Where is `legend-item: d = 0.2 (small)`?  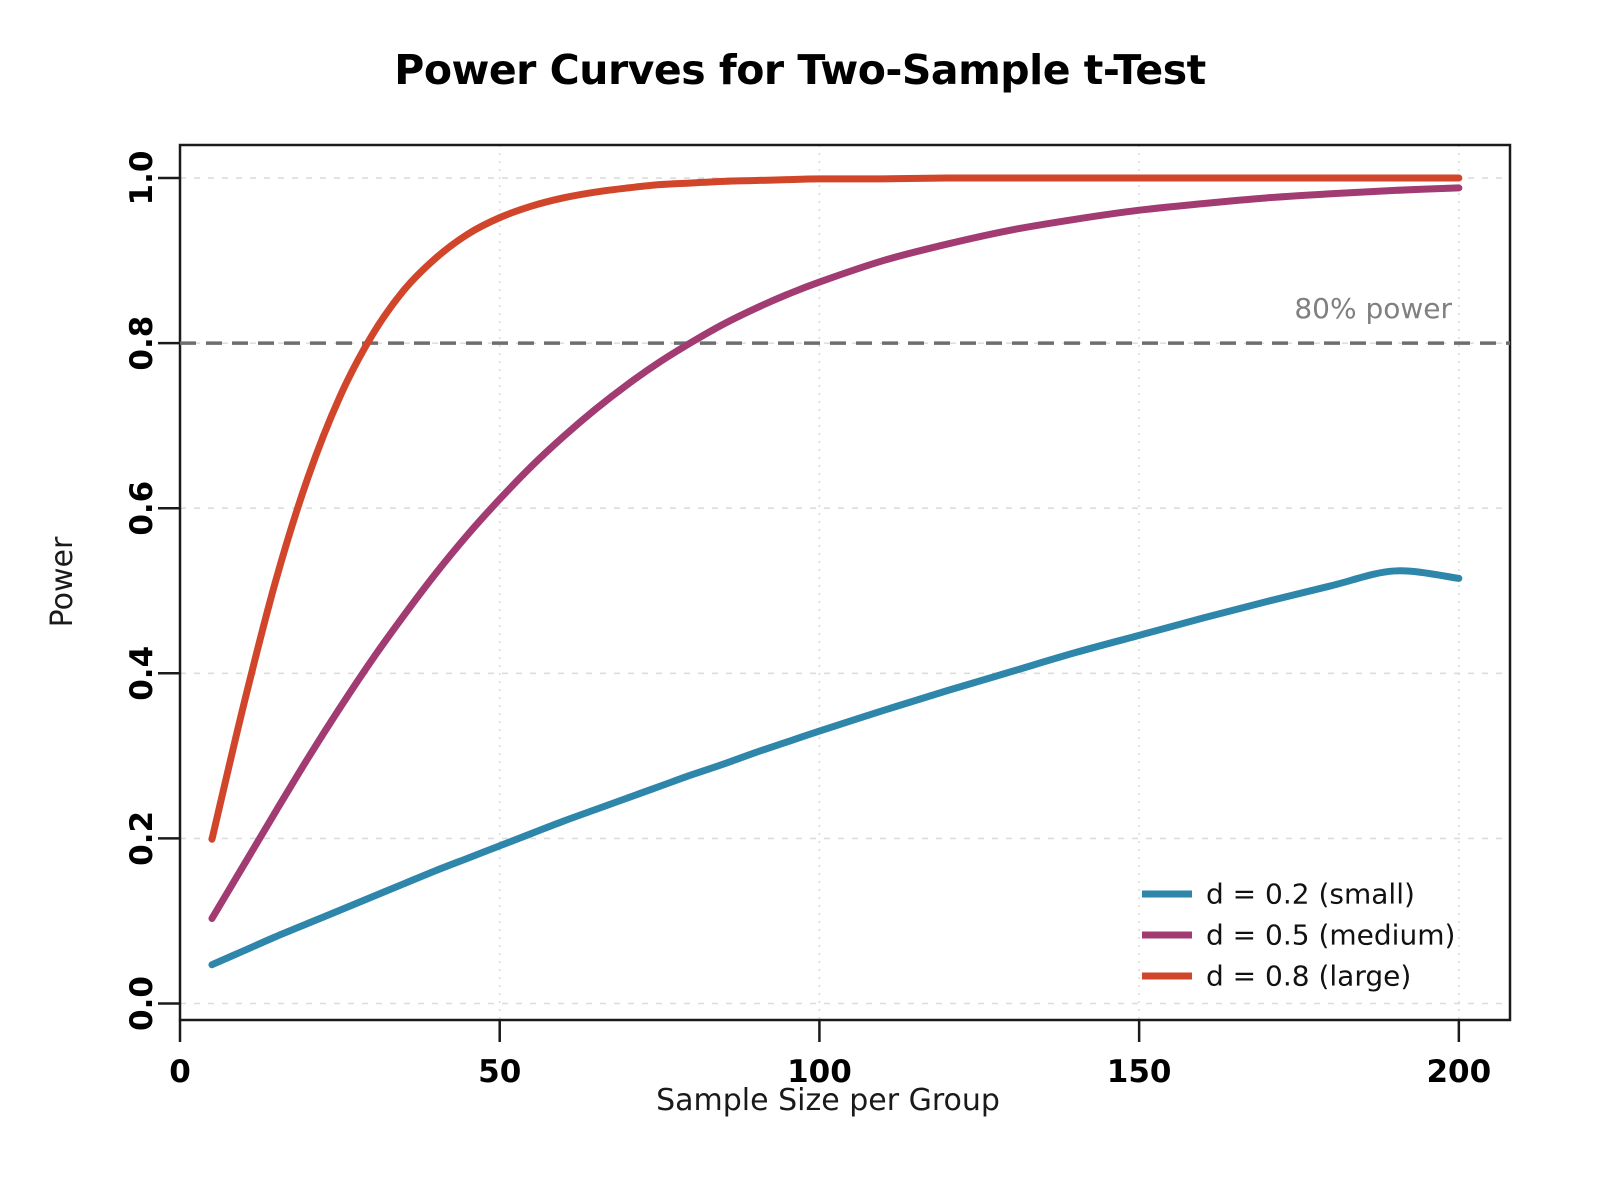
legend-item: d = 0.2 (small) is located at coordinates (1278, 894).